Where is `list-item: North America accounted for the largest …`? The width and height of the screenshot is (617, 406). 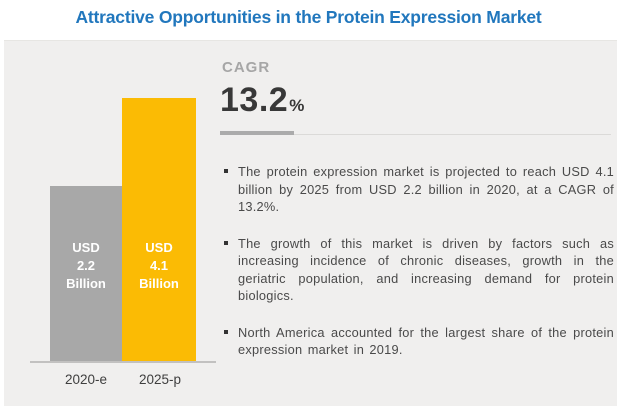 list-item: North America accounted for the largest … is located at coordinates (419, 341).